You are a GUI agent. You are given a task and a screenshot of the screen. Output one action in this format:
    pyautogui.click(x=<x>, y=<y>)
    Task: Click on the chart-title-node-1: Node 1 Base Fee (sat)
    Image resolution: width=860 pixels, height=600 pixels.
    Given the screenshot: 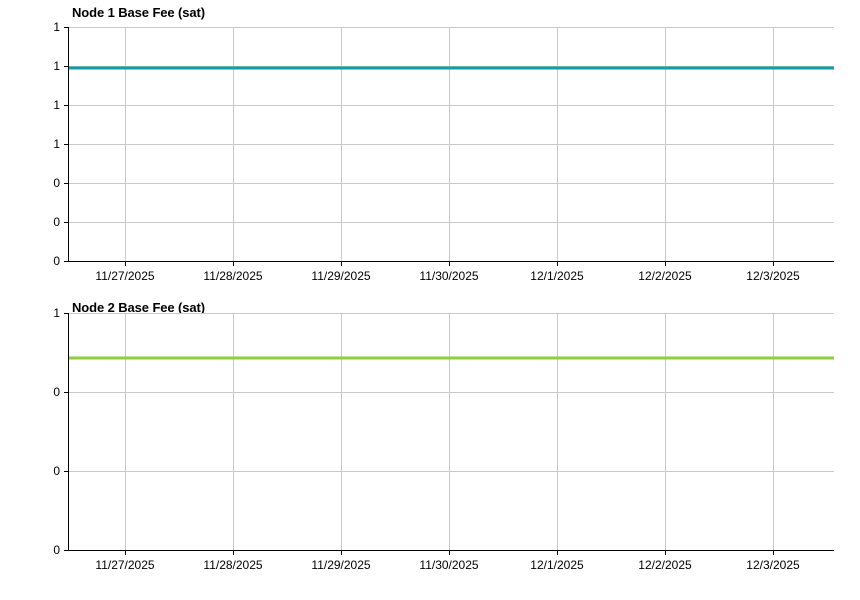 What is the action you would take?
    pyautogui.click(x=139, y=12)
    